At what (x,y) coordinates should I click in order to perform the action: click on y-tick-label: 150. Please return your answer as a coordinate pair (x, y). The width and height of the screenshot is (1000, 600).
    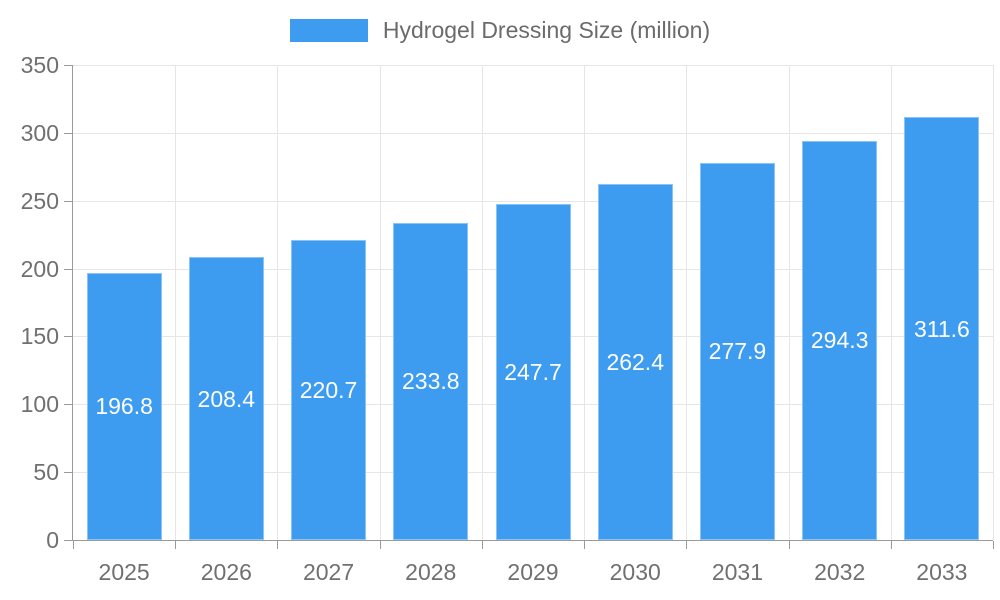
    Looking at the image, I should click on (39, 336).